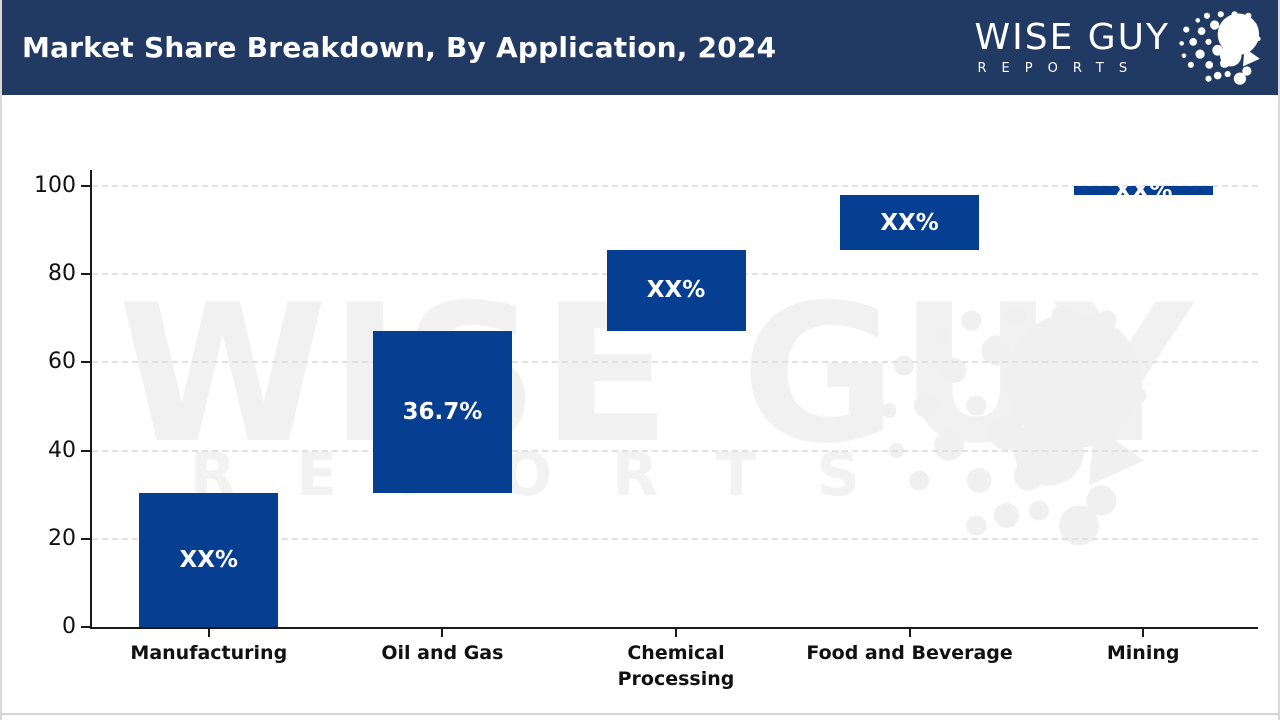 This screenshot has width=1280, height=720. Describe the element at coordinates (62, 538) in the screenshot. I see `y-tick-label: 20` at that location.